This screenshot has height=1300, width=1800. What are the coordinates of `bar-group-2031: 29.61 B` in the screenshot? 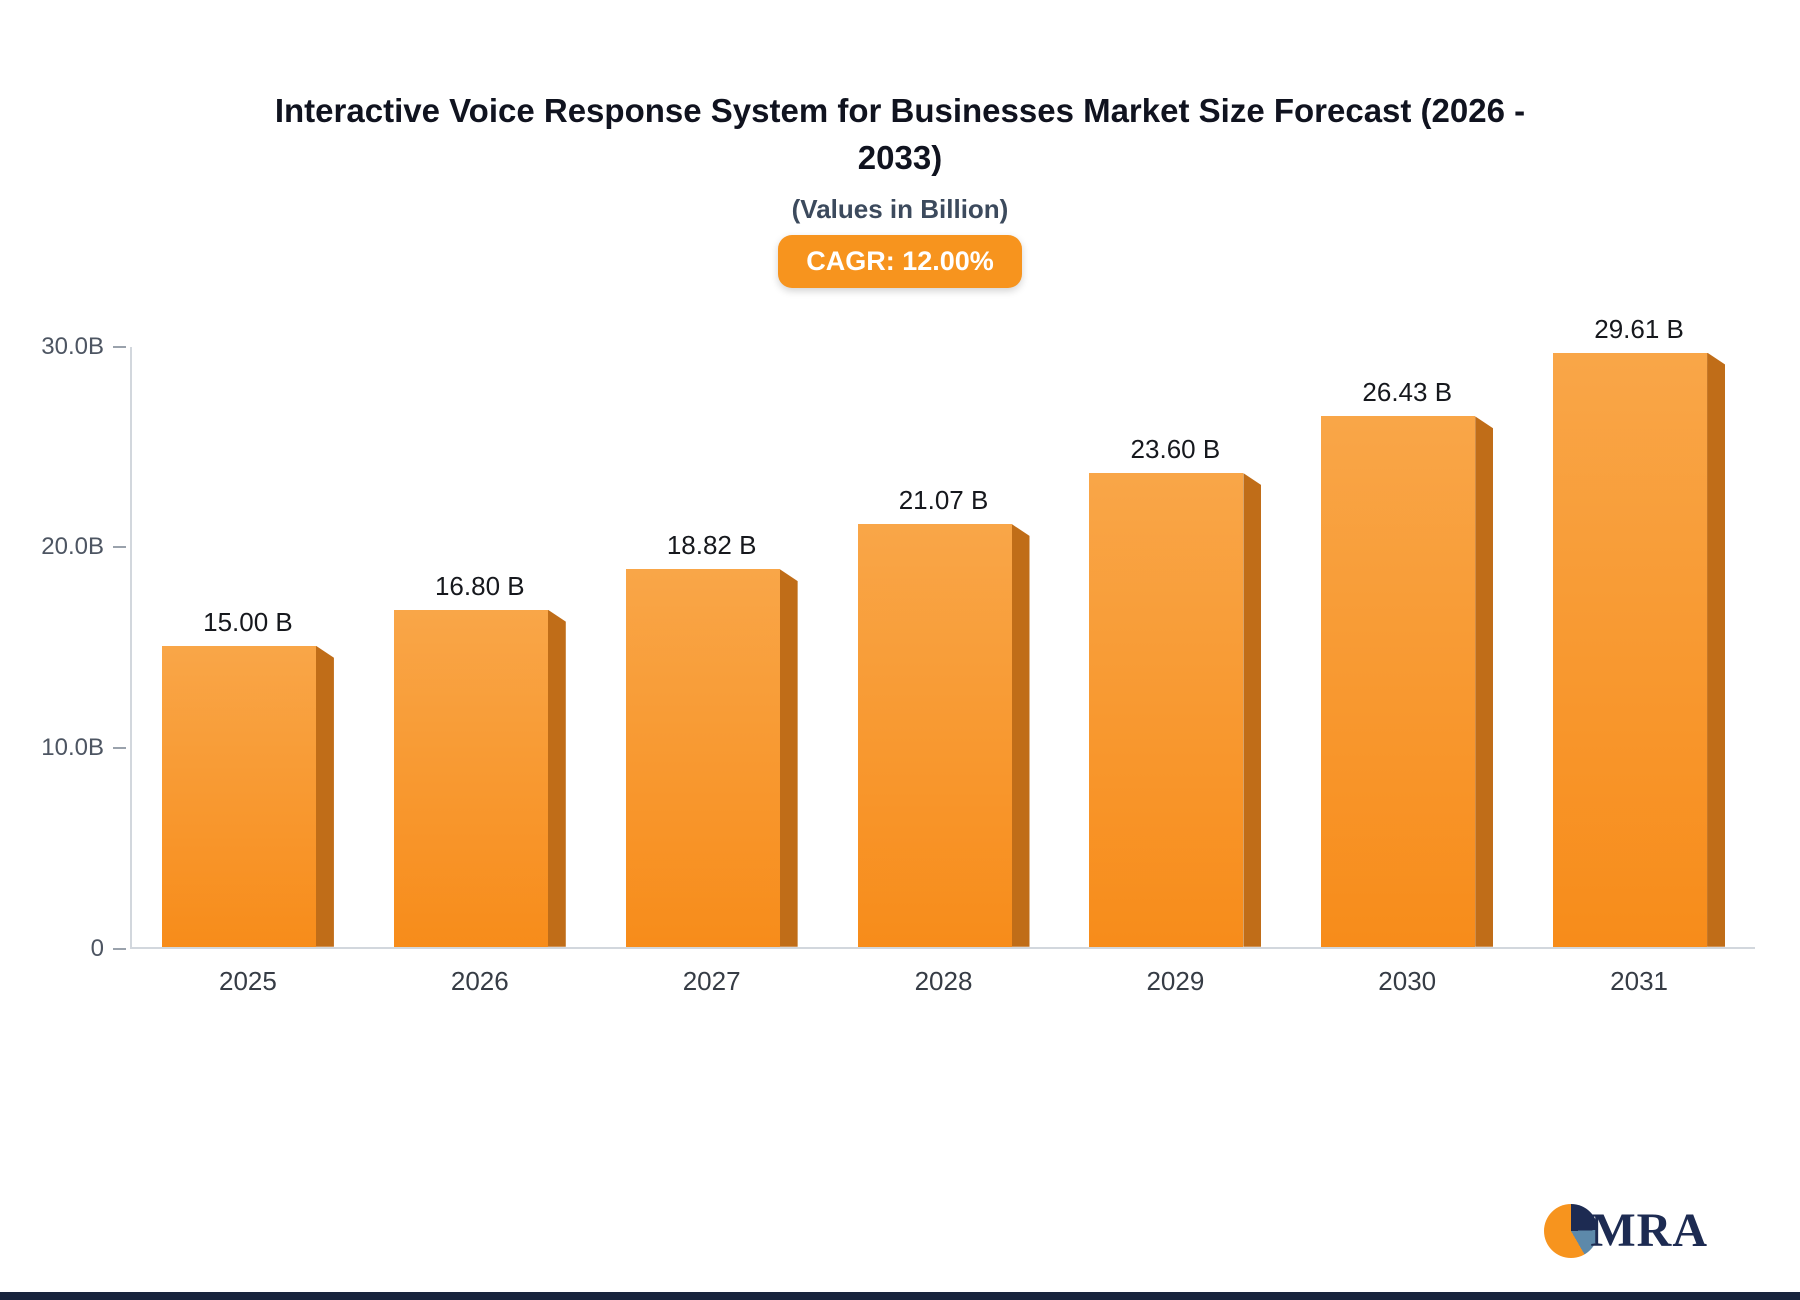 It's located at (1639, 625).